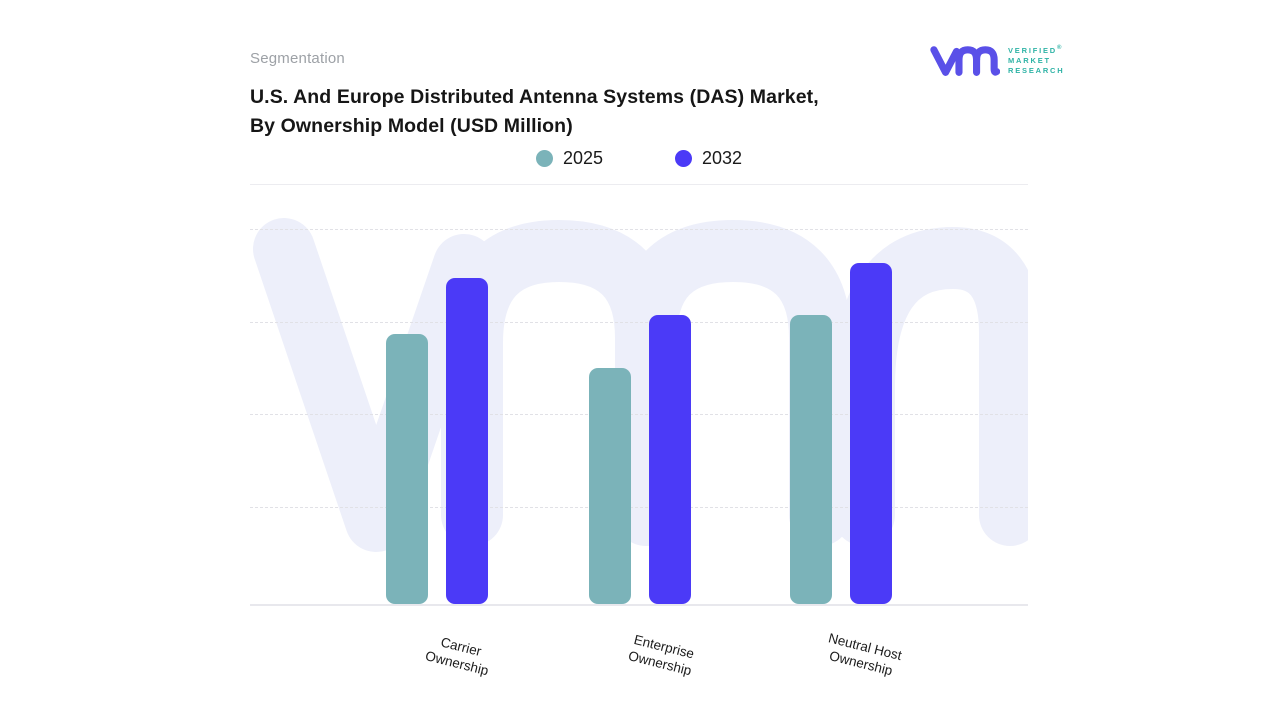 Image resolution: width=1280 pixels, height=720 pixels. Describe the element at coordinates (1036, 70) in the screenshot. I see `logo-word-research: RESEARCH` at that location.